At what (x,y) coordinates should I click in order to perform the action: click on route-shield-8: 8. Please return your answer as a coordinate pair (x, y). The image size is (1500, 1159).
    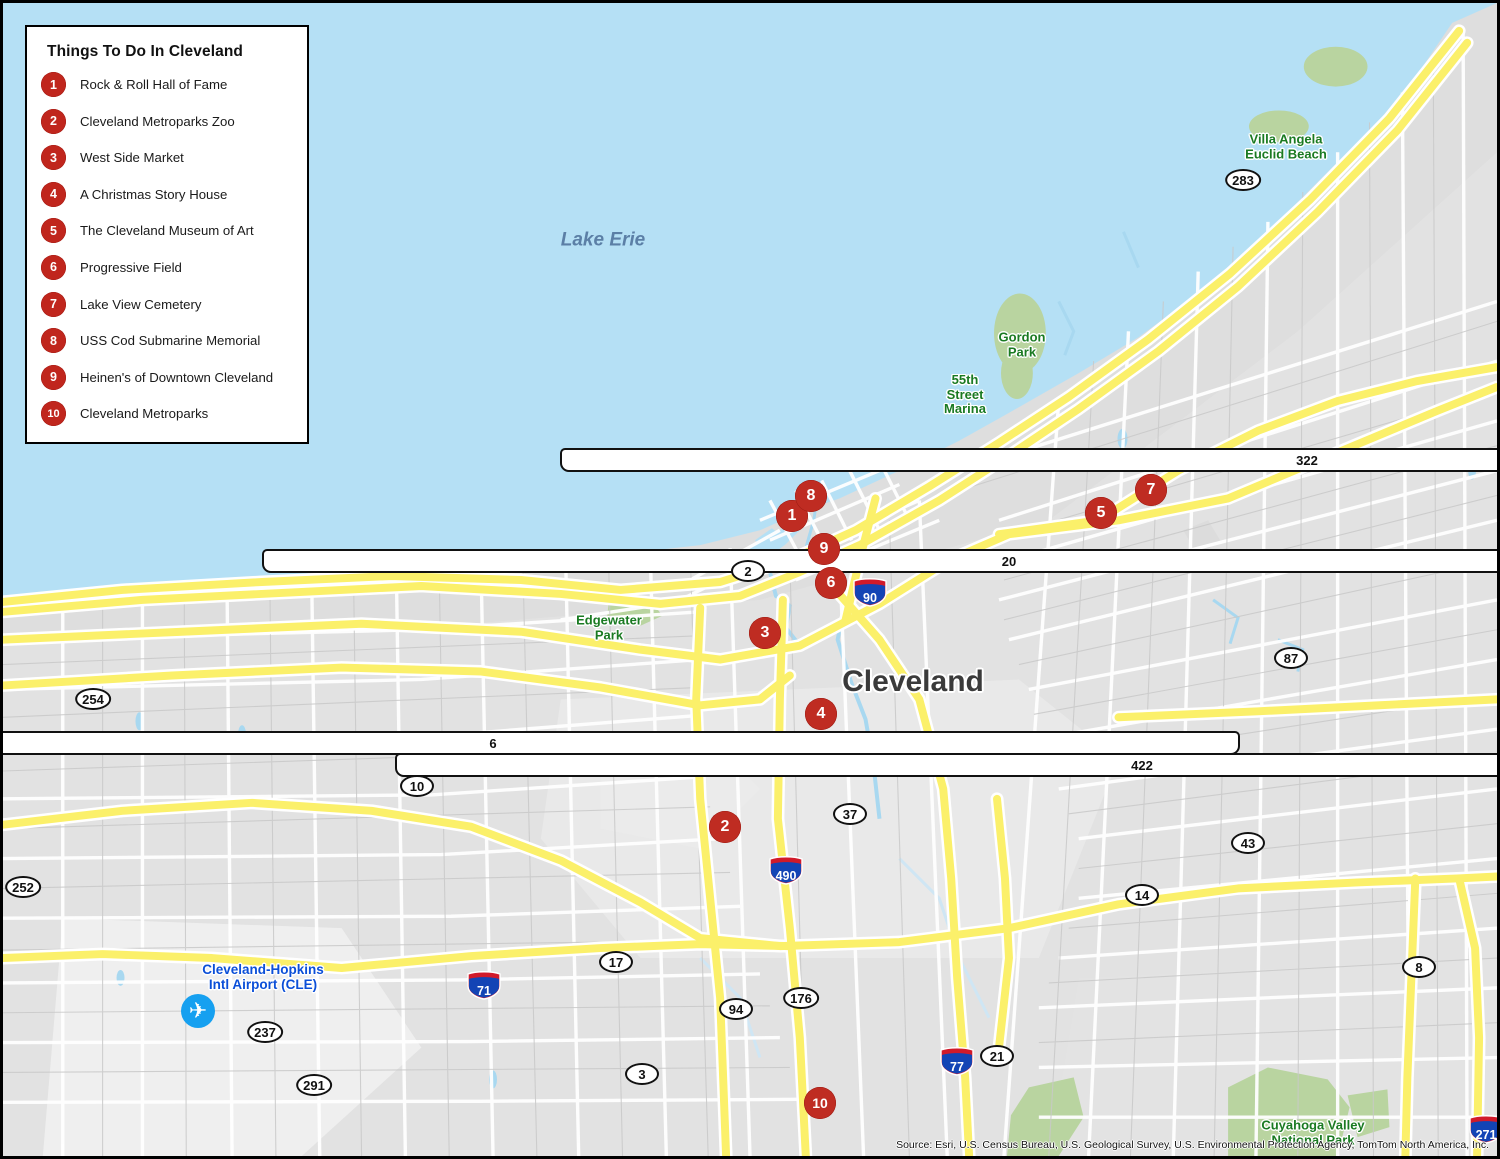
    Looking at the image, I should click on (1419, 967).